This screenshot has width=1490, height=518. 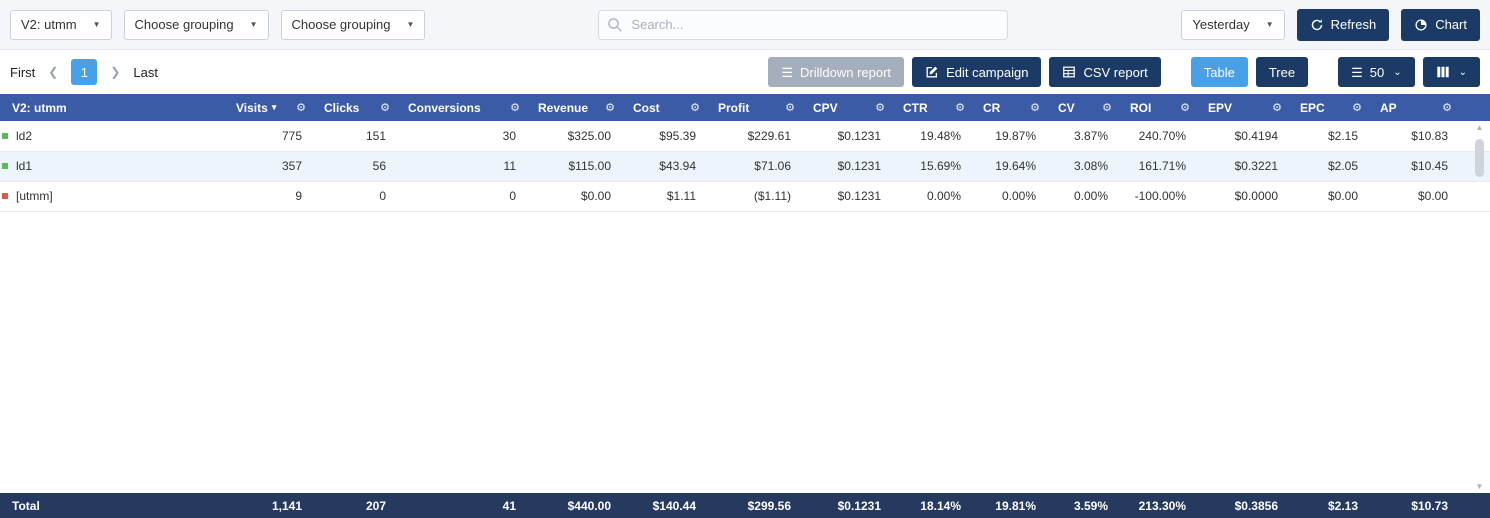 I want to click on chart-button: Chart, so click(x=1440, y=24).